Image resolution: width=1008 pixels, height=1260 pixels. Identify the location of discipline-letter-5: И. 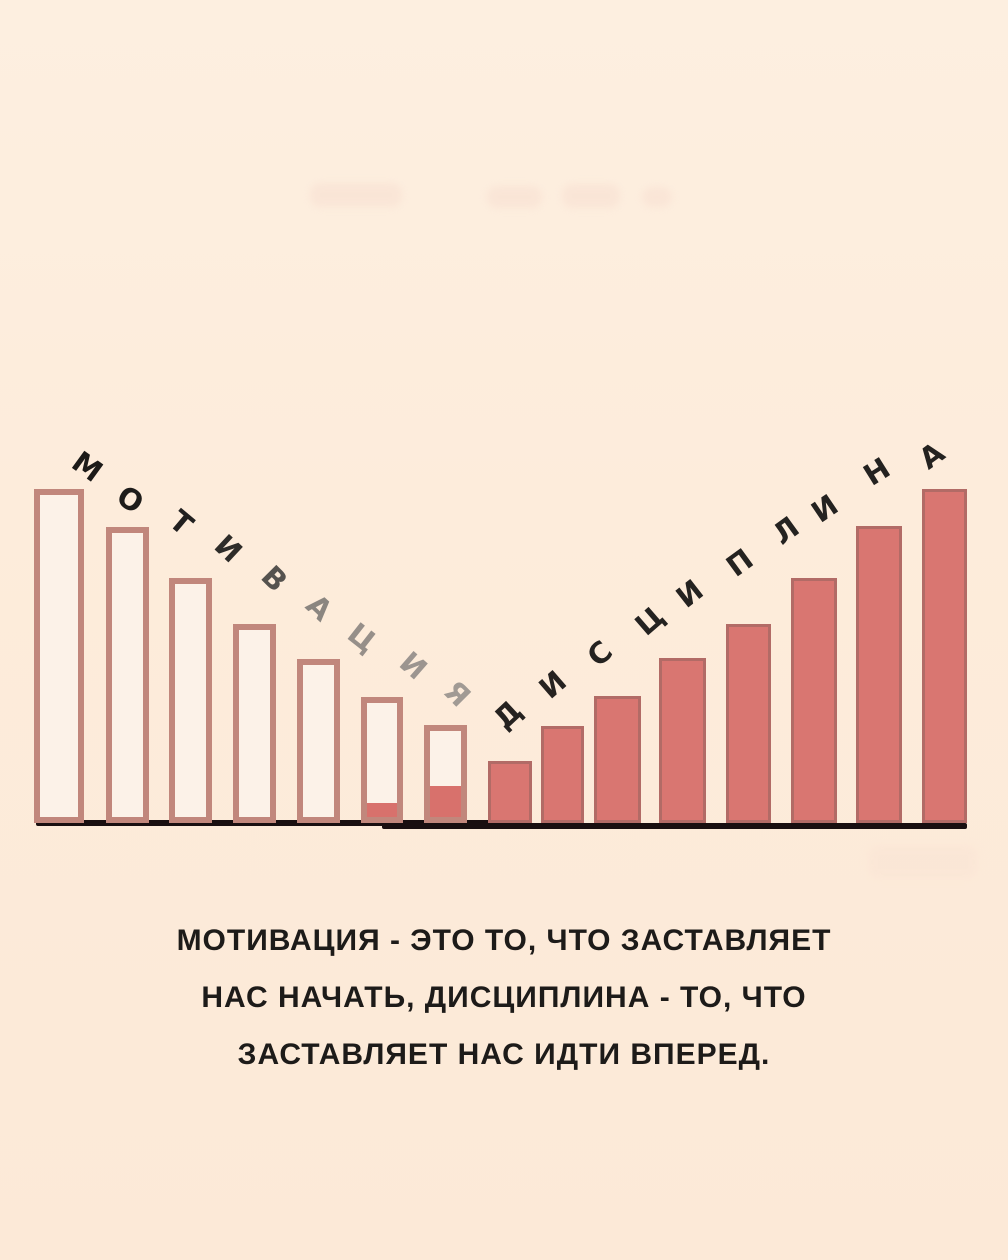
(689, 593).